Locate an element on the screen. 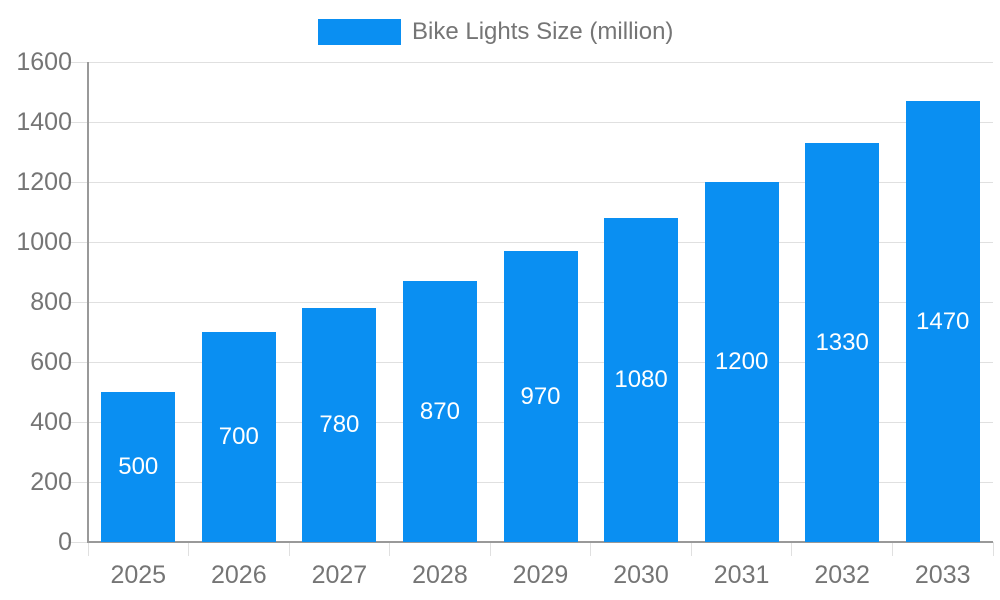 This screenshot has width=1000, height=600. legend-item: Bike Lights Size (million) is located at coordinates (495, 32).